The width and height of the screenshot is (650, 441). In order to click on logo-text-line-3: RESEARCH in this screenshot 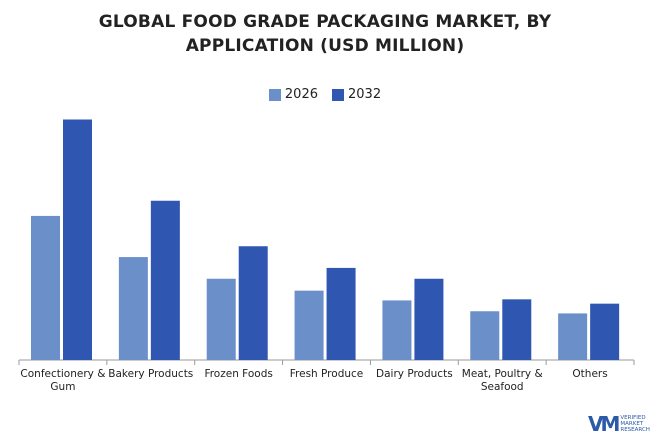, I will do `click(635, 430)`.